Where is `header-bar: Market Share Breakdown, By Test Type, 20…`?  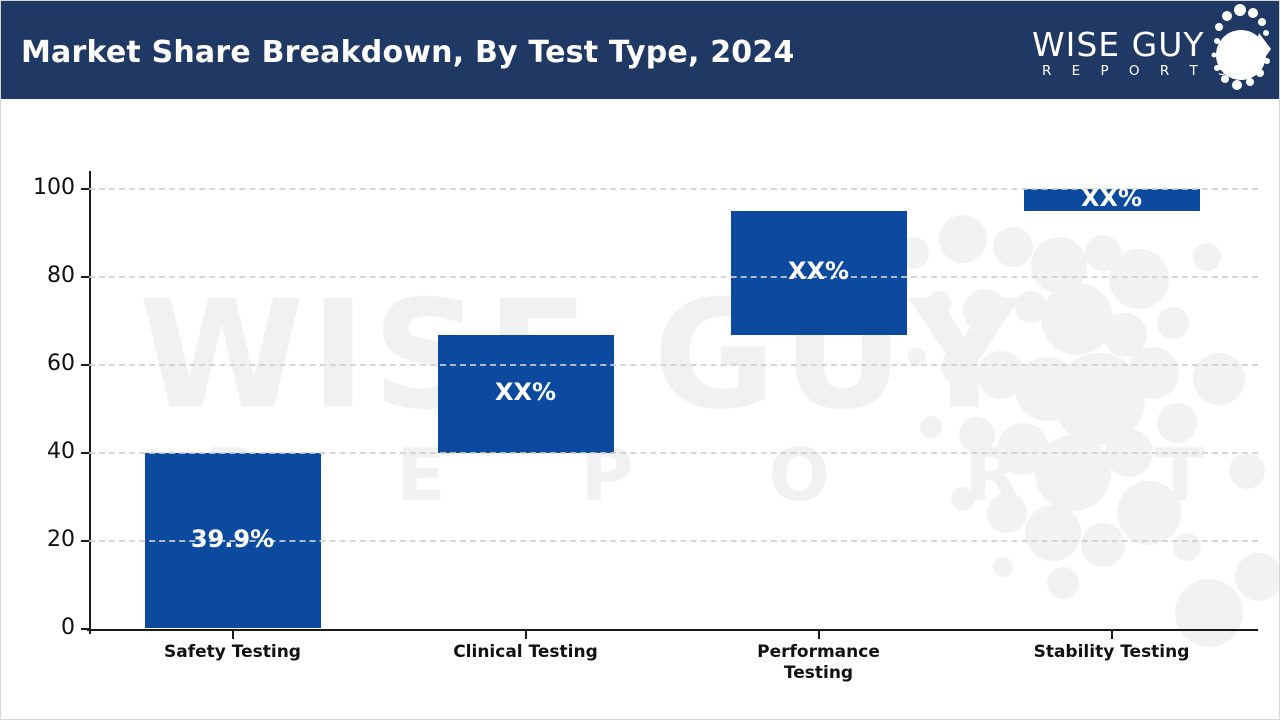
header-bar: Market Share Breakdown, By Test Type, 20… is located at coordinates (640, 50).